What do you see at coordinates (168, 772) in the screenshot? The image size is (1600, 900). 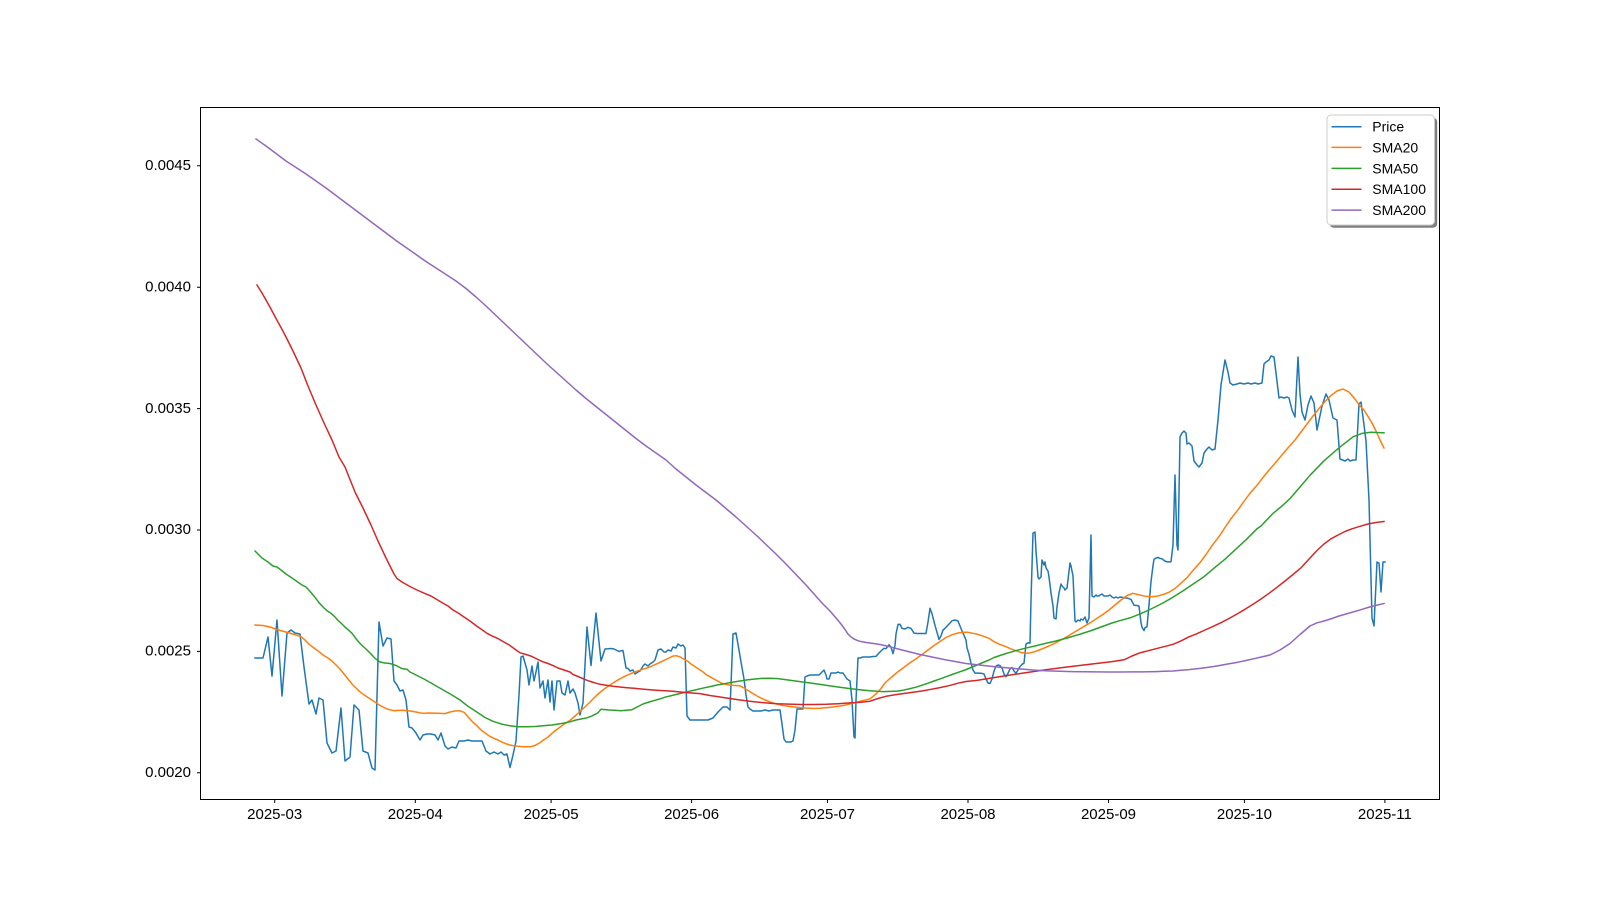 I see `svg-text: 0.0020` at bounding box center [168, 772].